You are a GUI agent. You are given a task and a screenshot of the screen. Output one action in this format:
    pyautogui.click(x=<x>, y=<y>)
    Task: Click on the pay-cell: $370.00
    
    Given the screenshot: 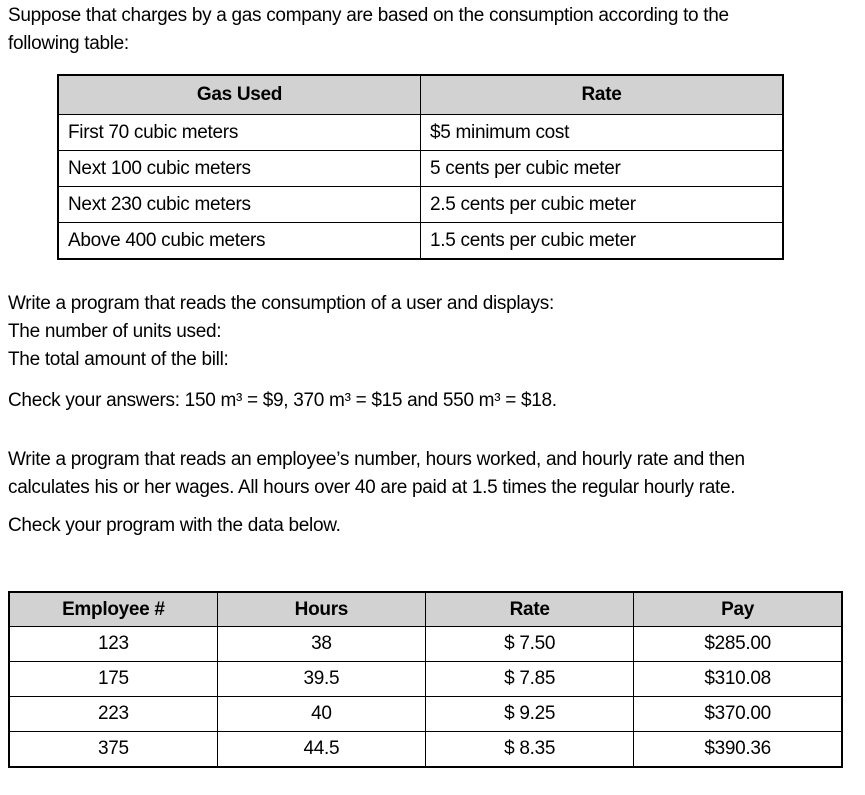 What is the action you would take?
    pyautogui.click(x=738, y=714)
    